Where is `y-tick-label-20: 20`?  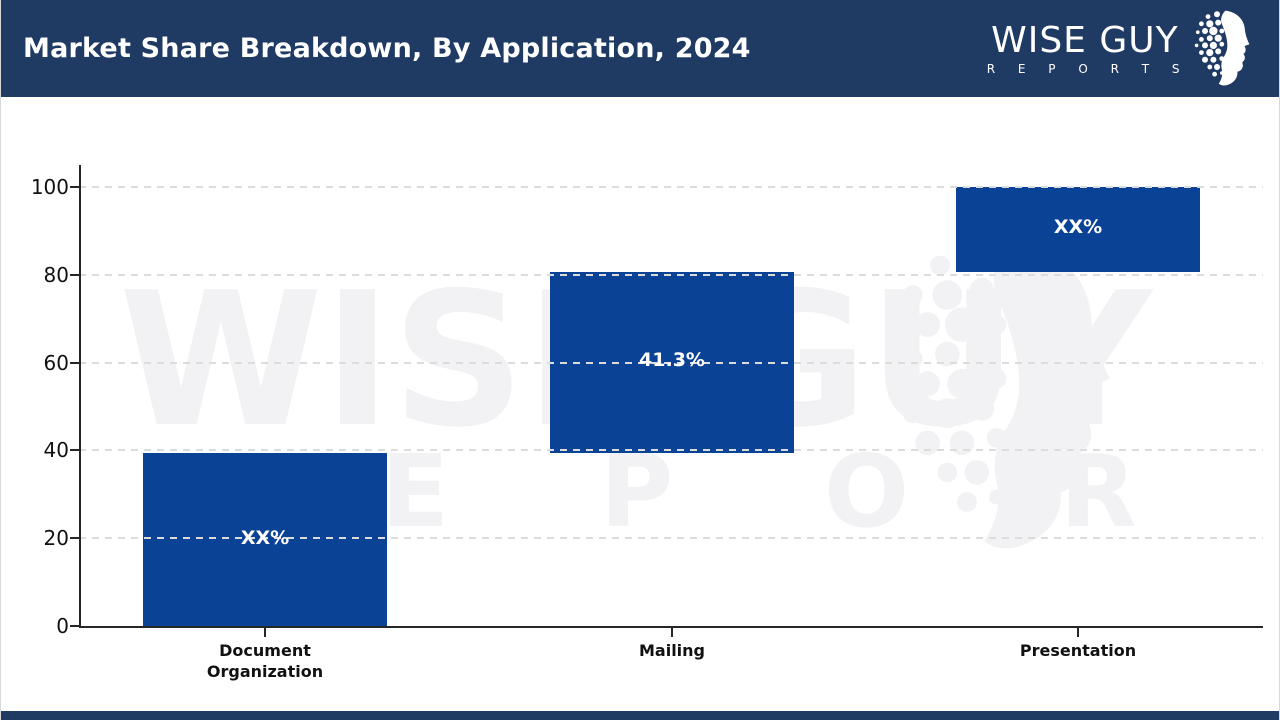
y-tick-label-20: 20 is located at coordinates (56, 538).